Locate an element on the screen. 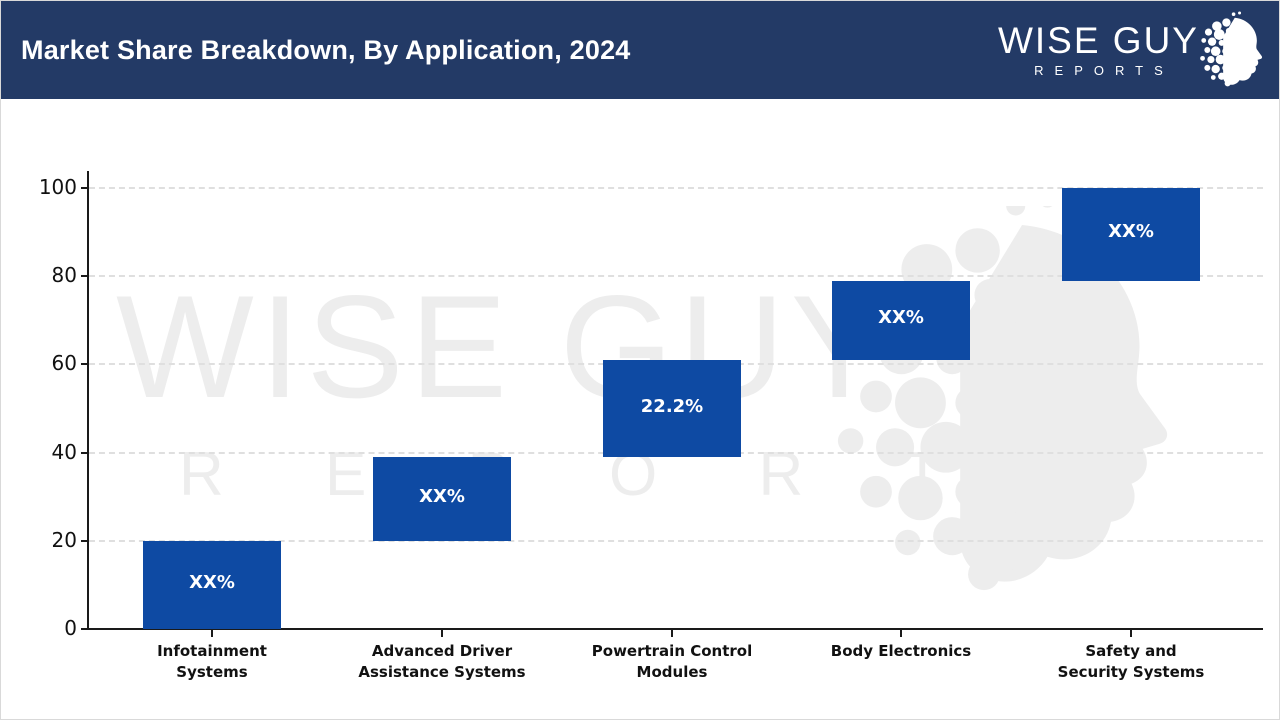 This screenshot has width=1280, height=720. y-tick-label: 60 is located at coordinates (64, 363).